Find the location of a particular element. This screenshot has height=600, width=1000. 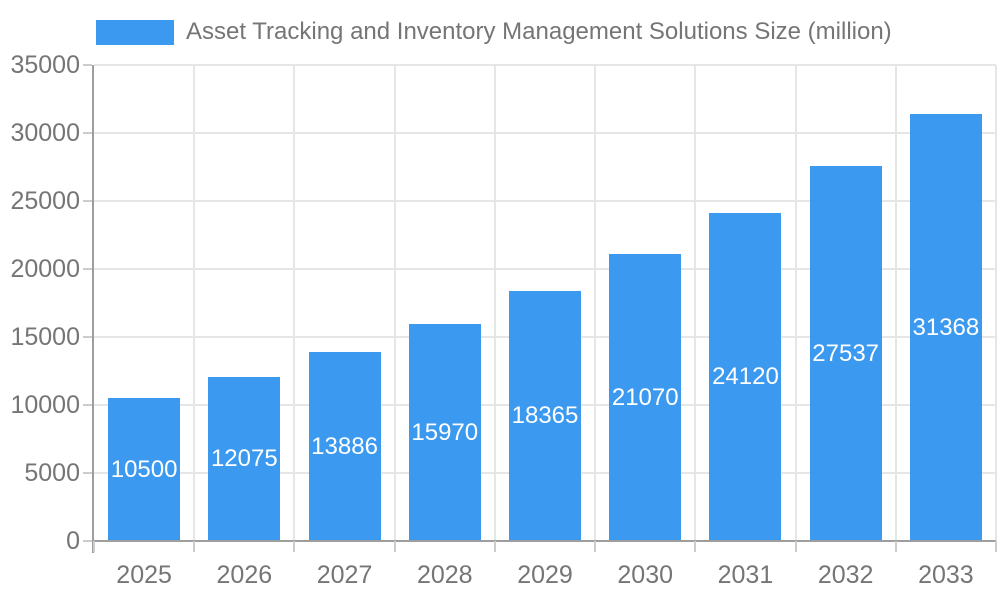

y-axis-label: 0 is located at coordinates (73, 541).